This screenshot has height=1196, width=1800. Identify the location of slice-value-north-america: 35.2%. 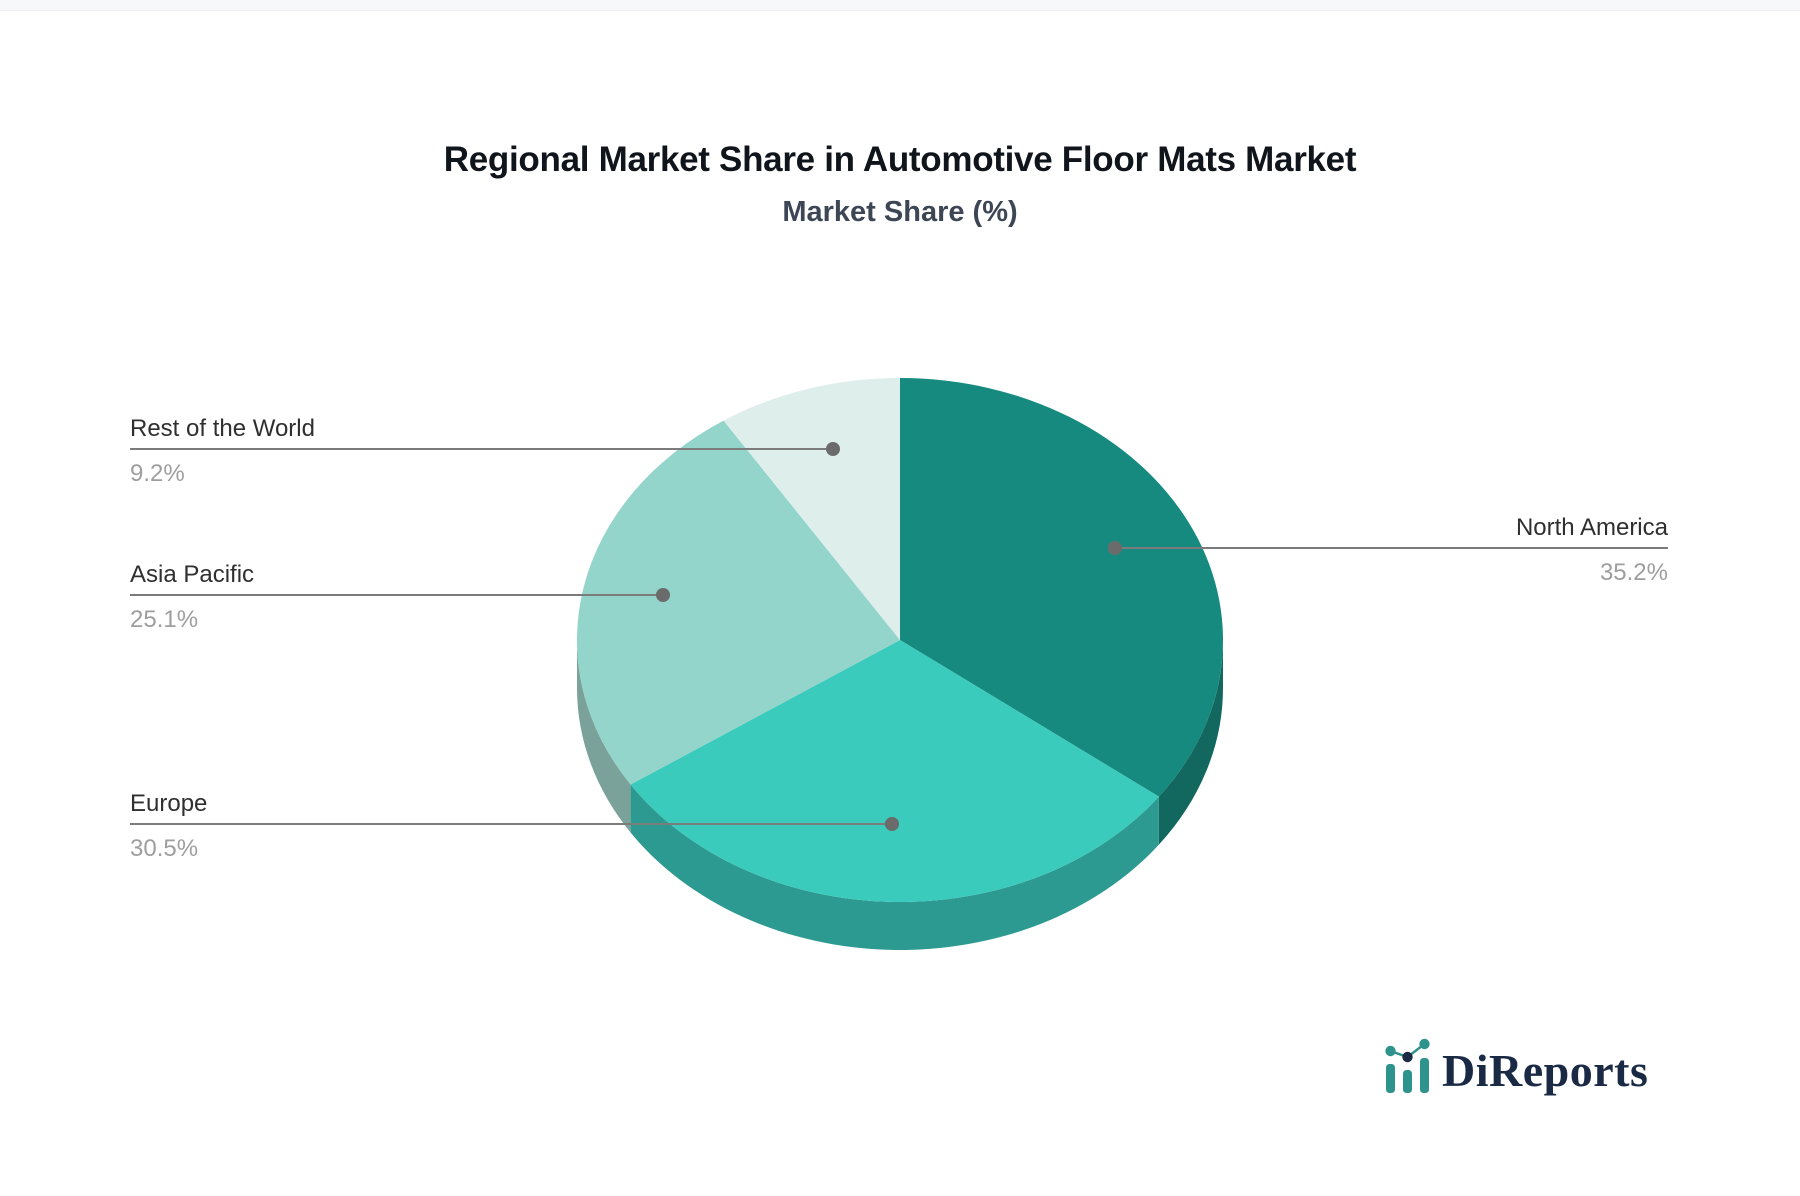
(1634, 573).